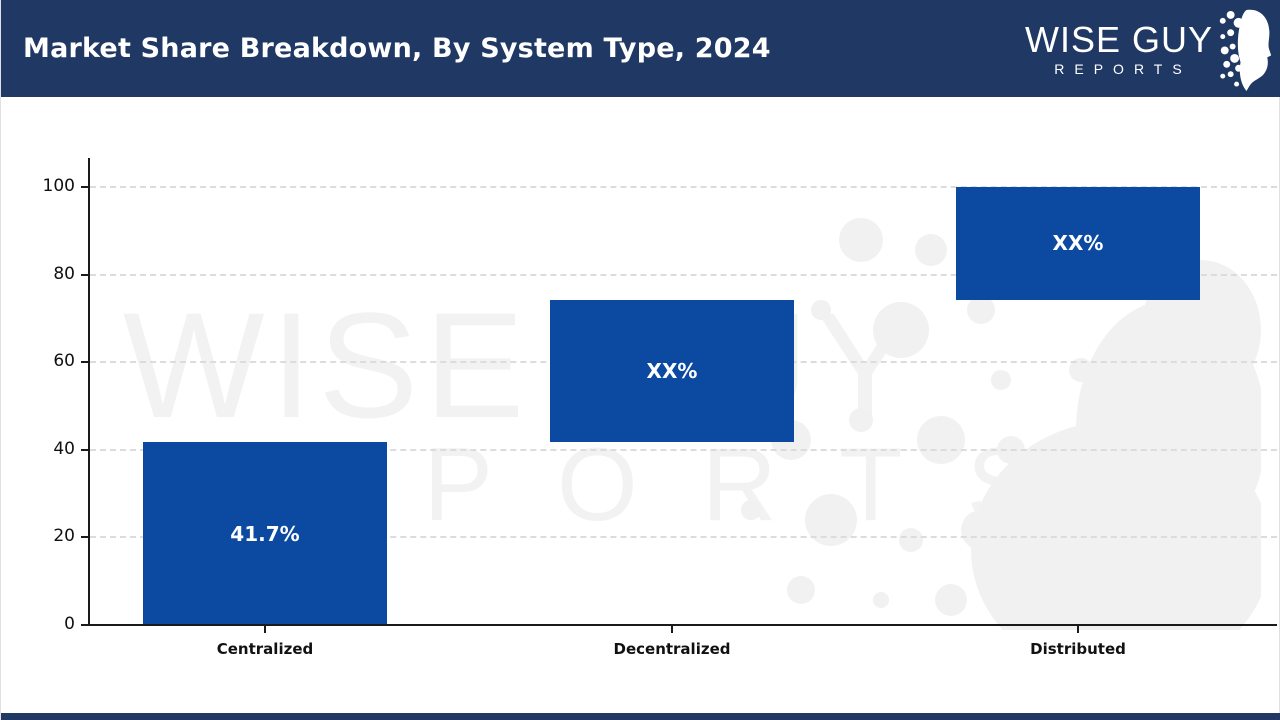 The width and height of the screenshot is (1280, 720). I want to click on logo-subtext: REPORTS, so click(1123, 68).